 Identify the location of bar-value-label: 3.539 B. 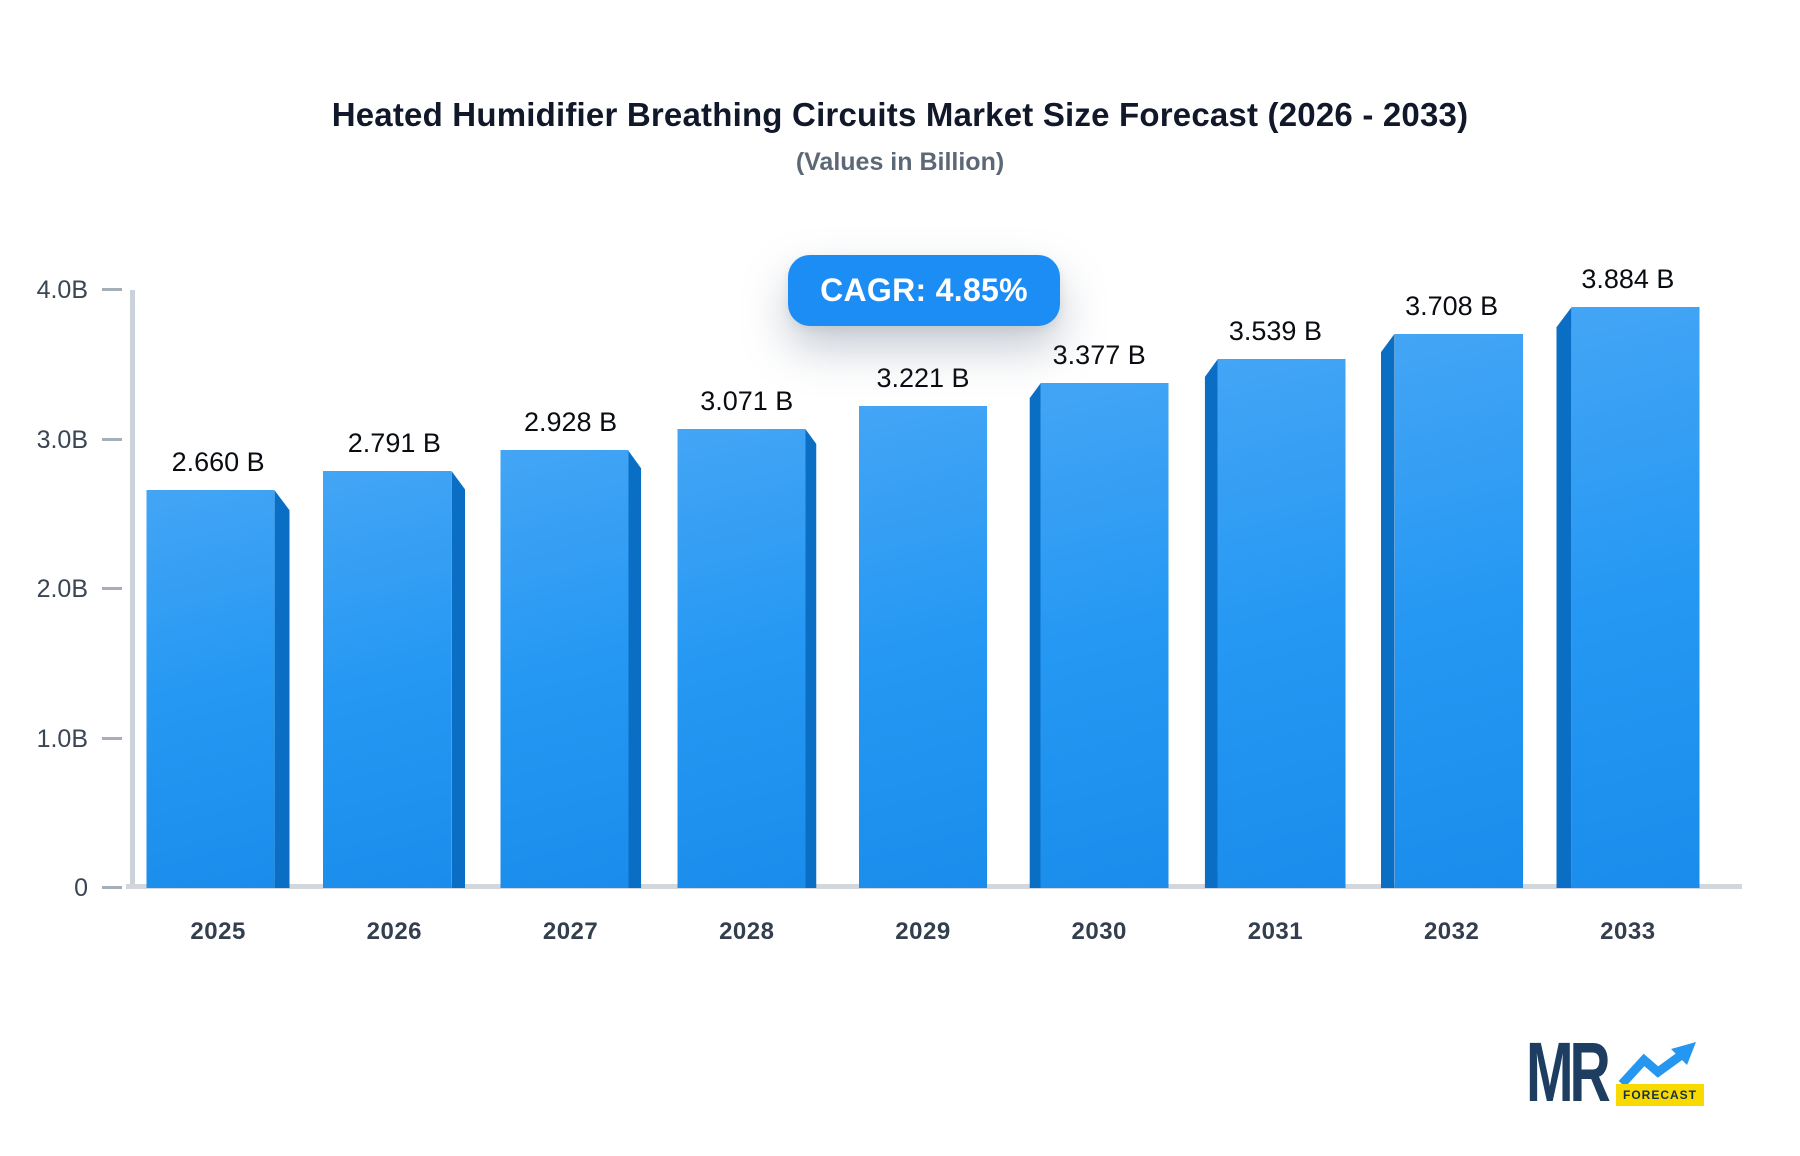
(1275, 330).